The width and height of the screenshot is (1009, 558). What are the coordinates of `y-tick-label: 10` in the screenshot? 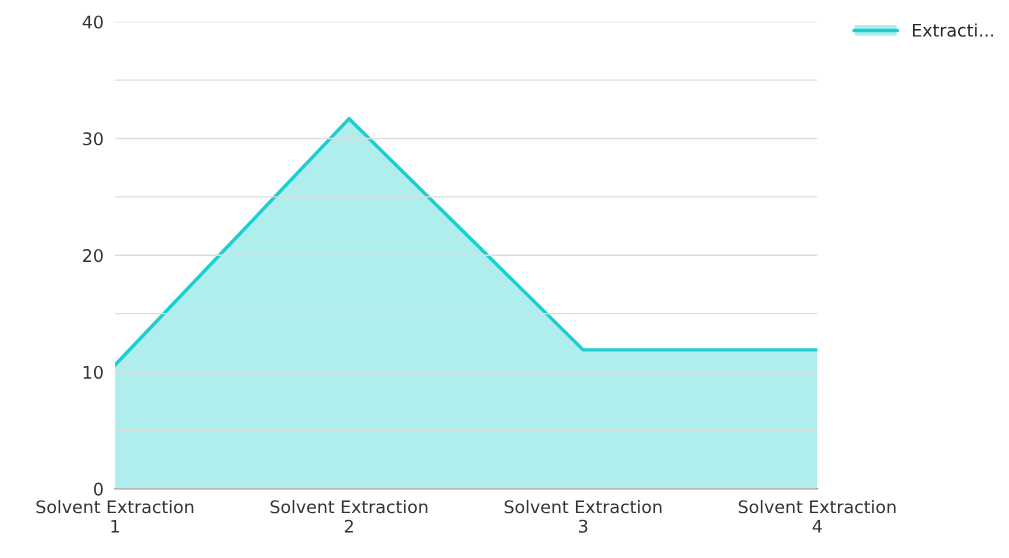 It's located at (93, 372).